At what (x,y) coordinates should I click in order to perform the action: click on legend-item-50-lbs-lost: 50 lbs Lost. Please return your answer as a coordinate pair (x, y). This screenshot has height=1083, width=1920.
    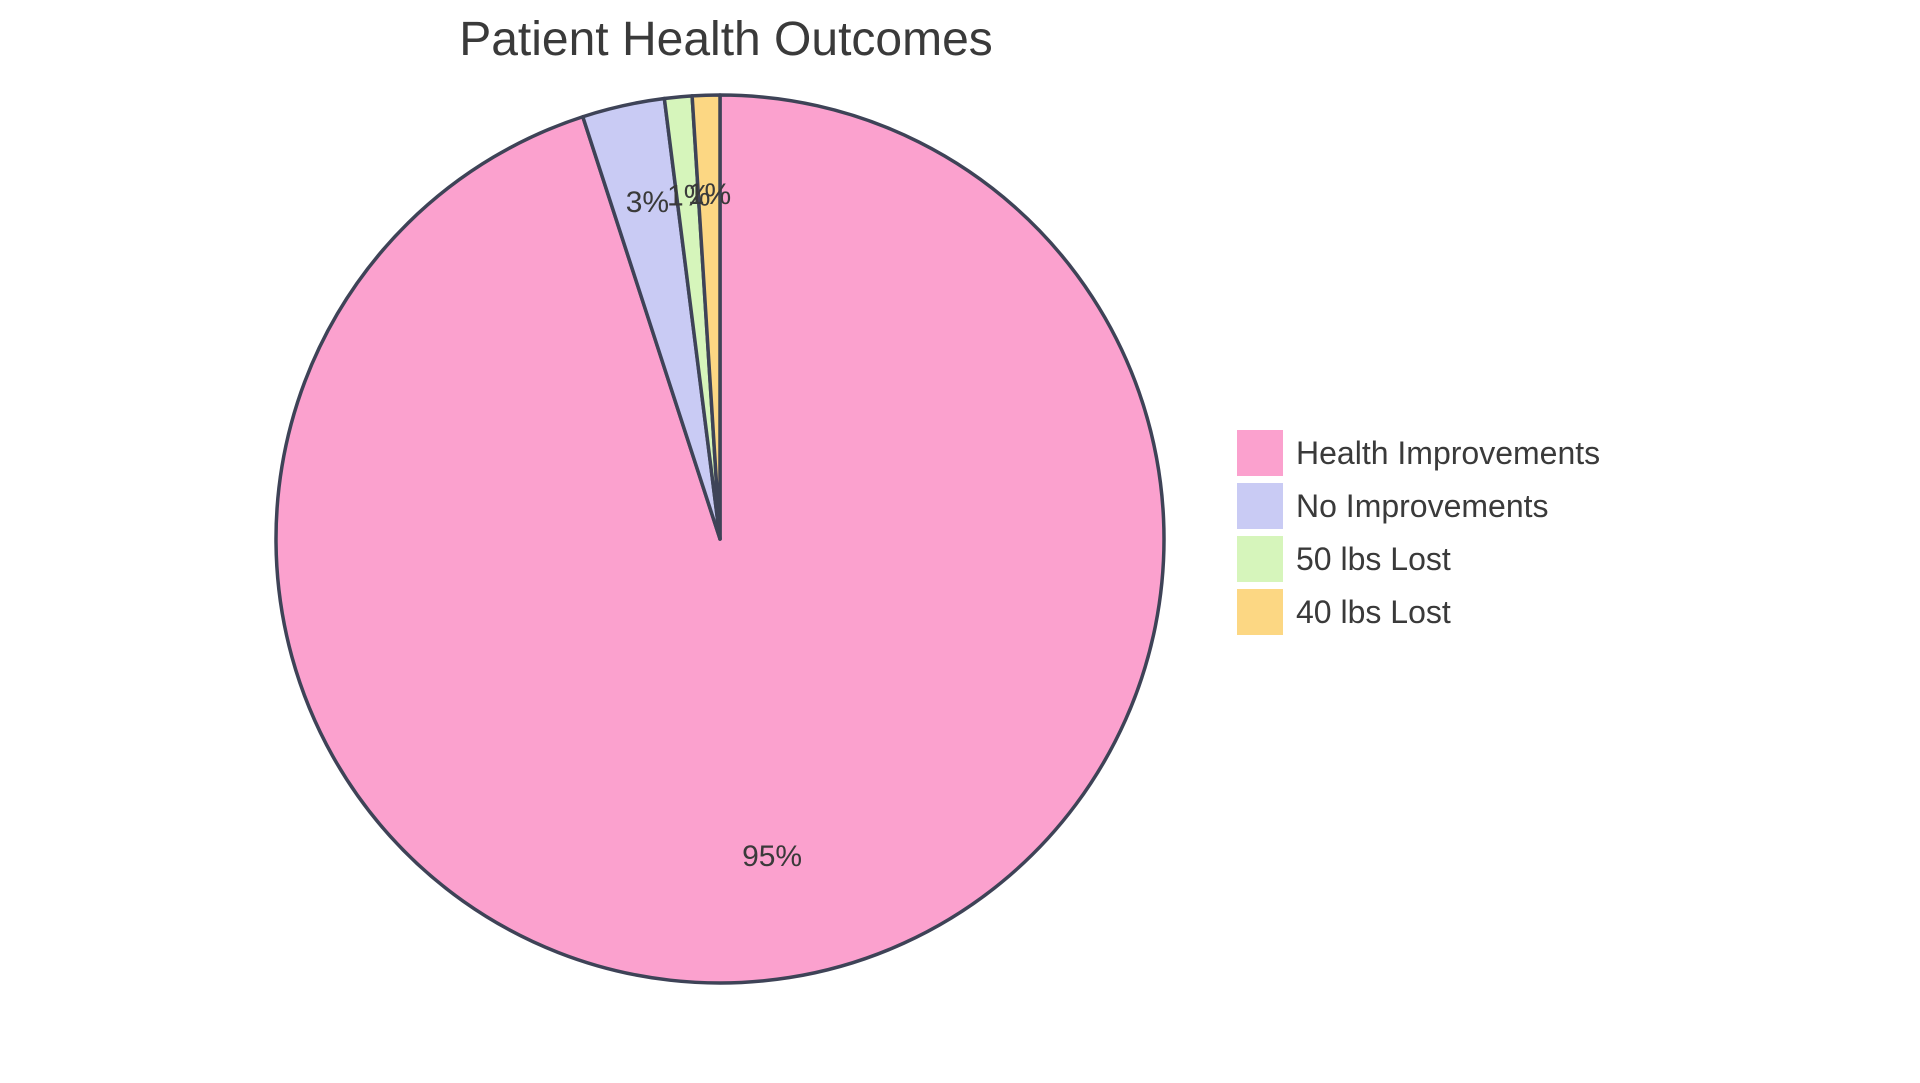
    Looking at the image, I should click on (1418, 559).